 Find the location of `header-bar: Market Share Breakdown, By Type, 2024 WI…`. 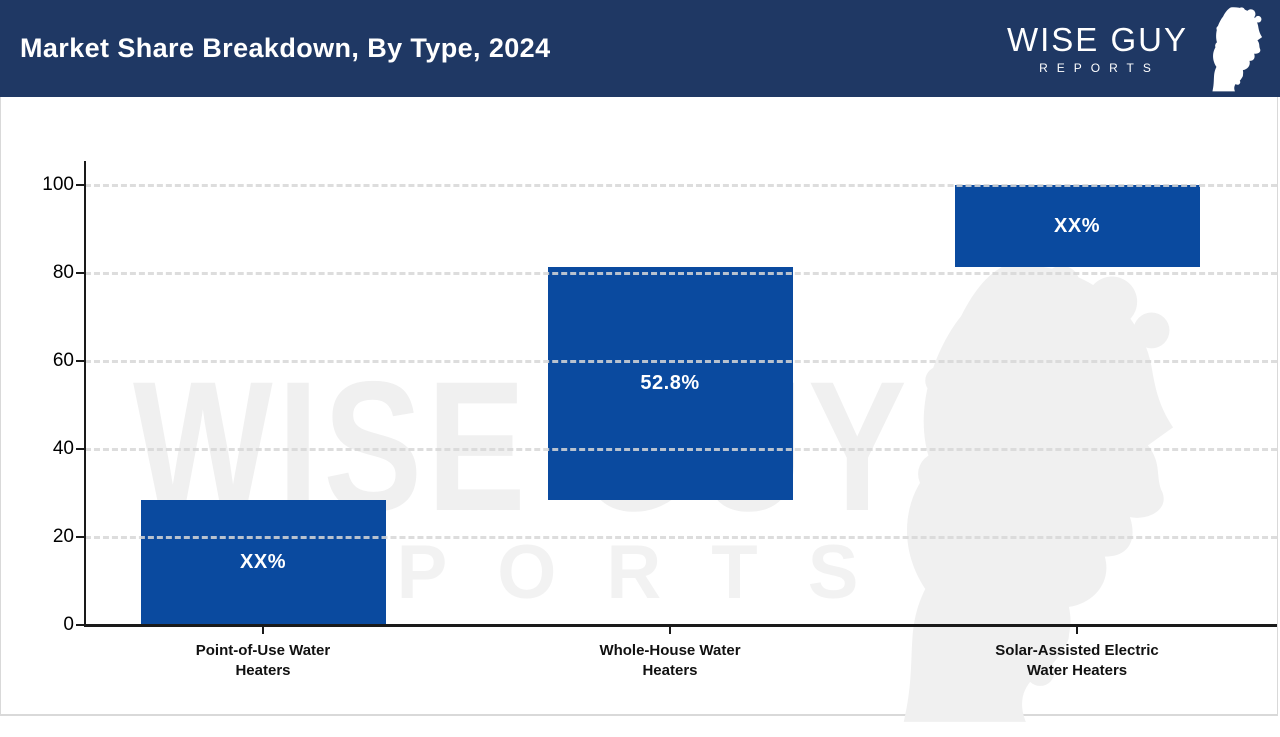

header-bar: Market Share Breakdown, By Type, 2024 WI… is located at coordinates (640, 48).